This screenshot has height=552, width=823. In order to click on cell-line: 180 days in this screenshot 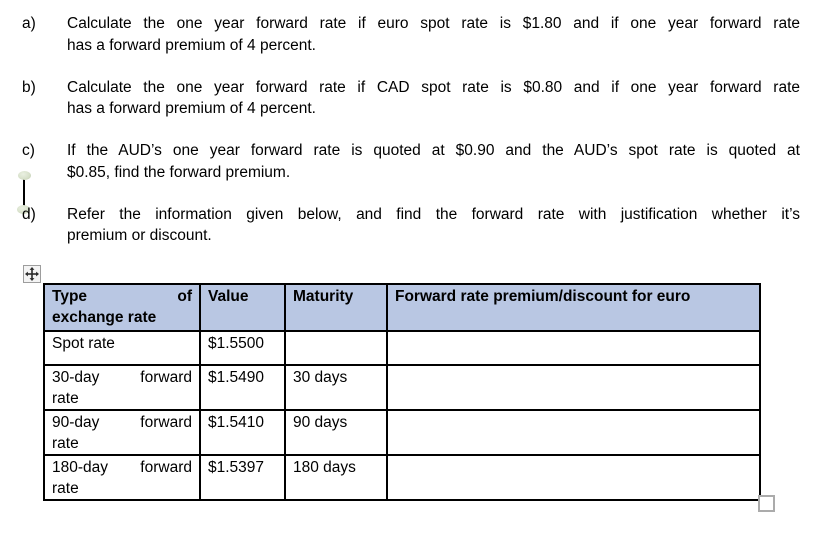, I will do `click(324, 467)`.